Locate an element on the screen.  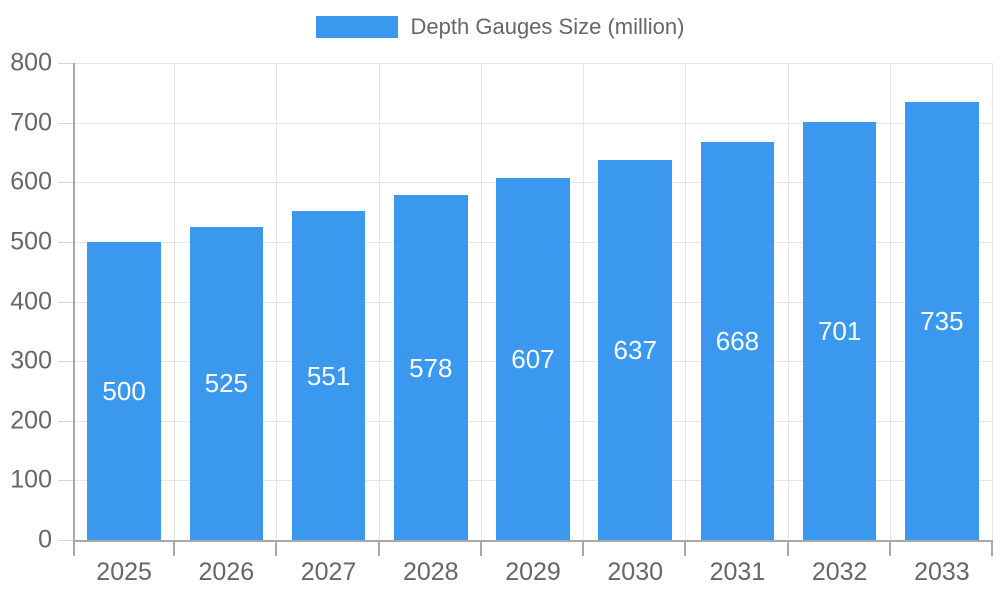
y-tick-label: 0 is located at coordinates (45, 539).